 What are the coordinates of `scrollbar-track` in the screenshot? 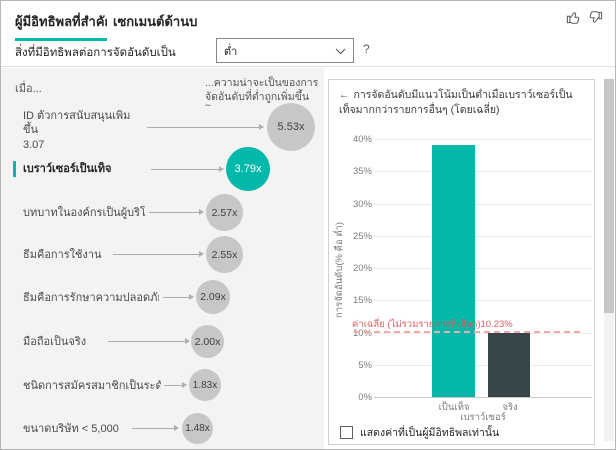 It's located at (609, 260).